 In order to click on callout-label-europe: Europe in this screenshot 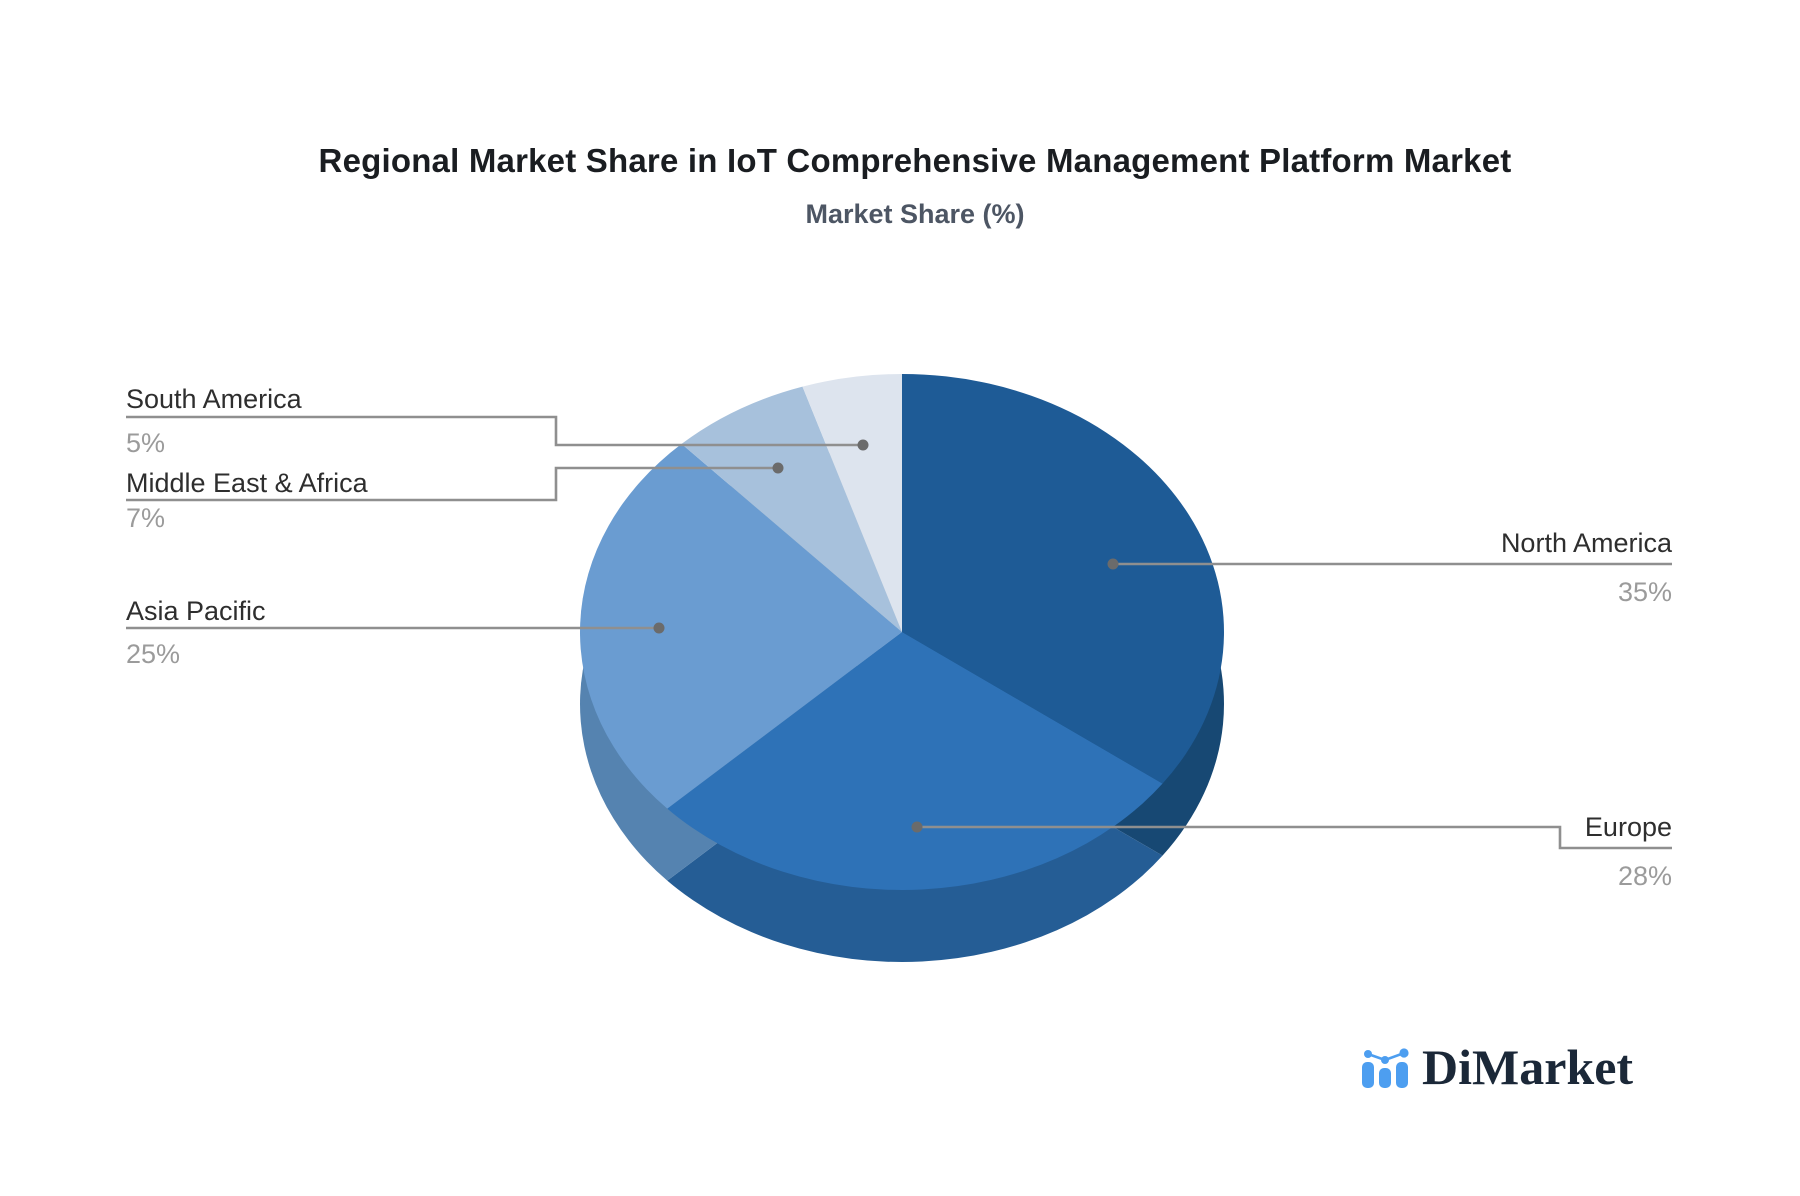, I will do `click(1628, 827)`.